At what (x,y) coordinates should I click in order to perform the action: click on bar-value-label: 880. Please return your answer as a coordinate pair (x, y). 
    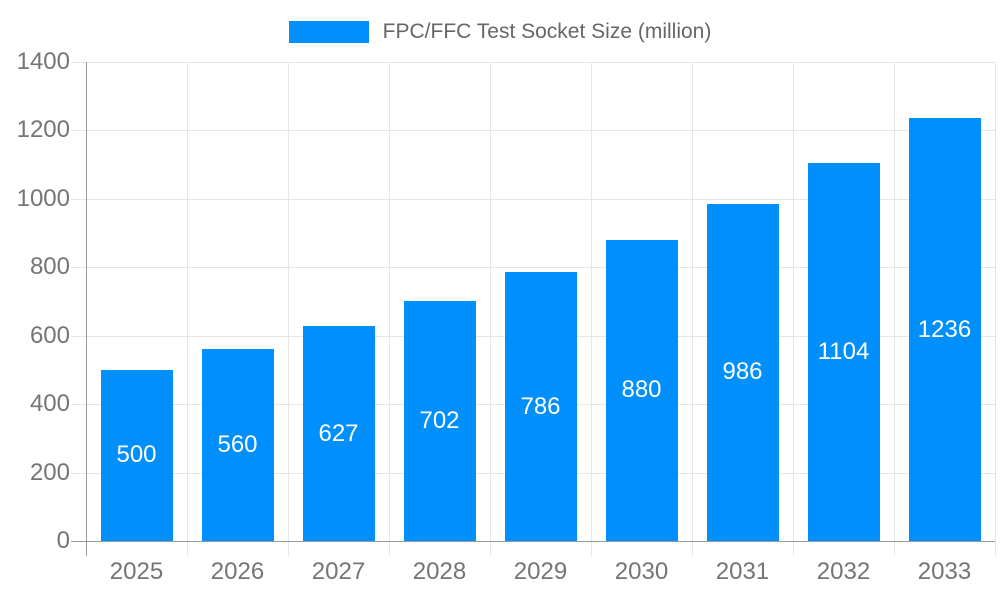
    Looking at the image, I should click on (641, 390).